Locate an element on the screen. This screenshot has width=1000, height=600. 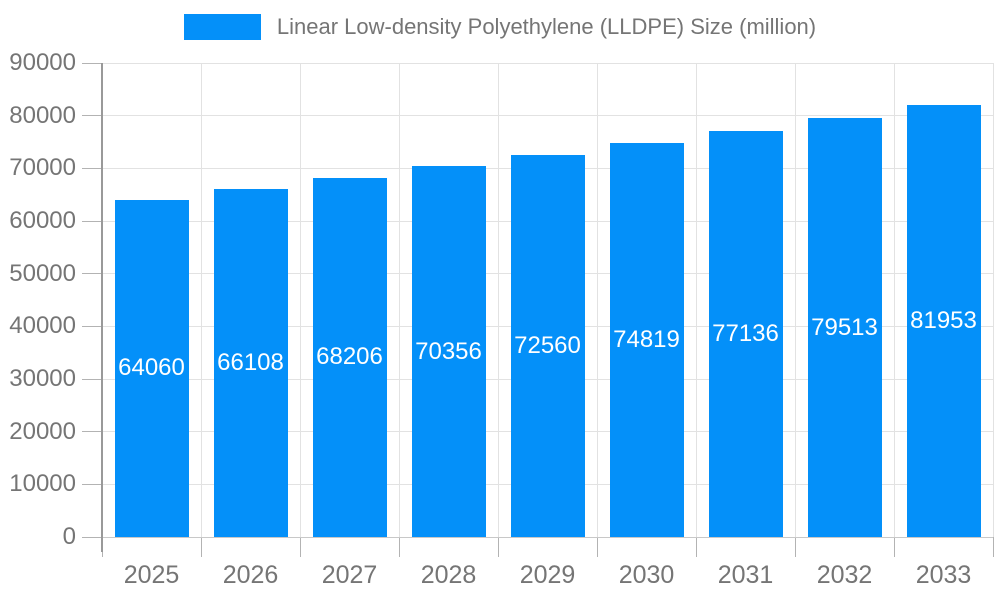
bar-value-label: 70356 is located at coordinates (448, 351).